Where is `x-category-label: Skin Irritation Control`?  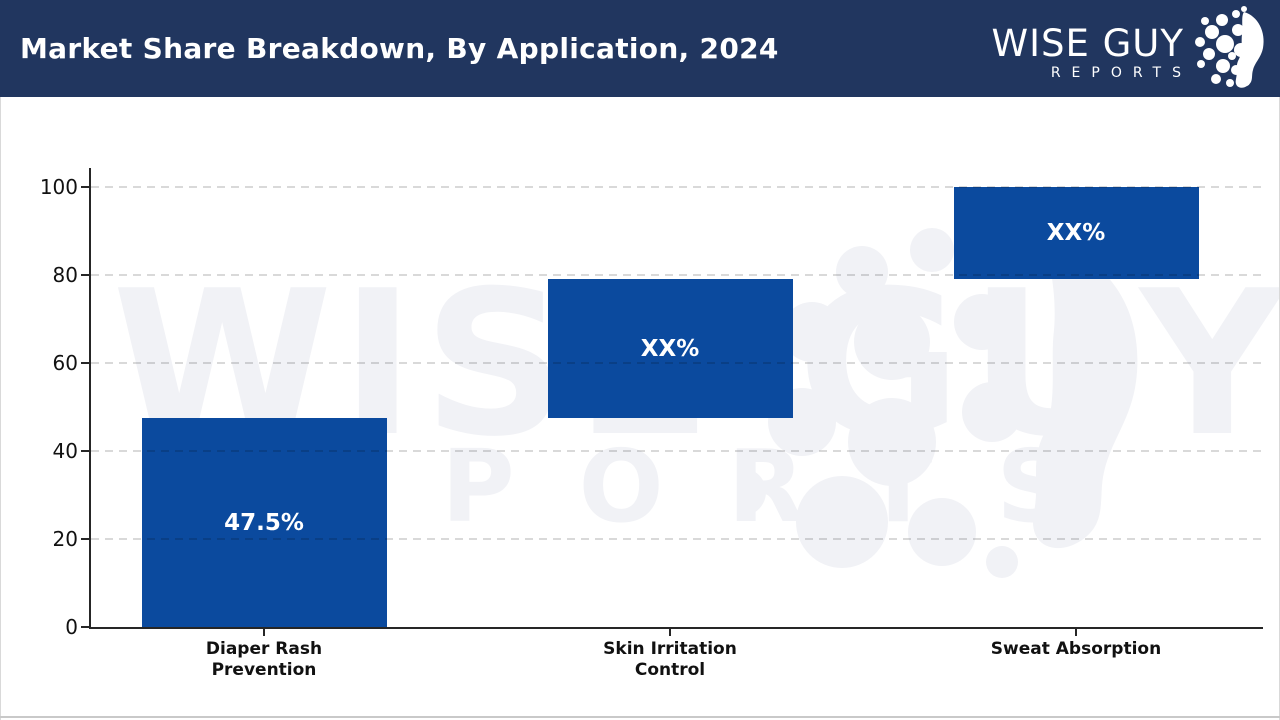
x-category-label: Skin Irritation Control is located at coordinates (670, 659).